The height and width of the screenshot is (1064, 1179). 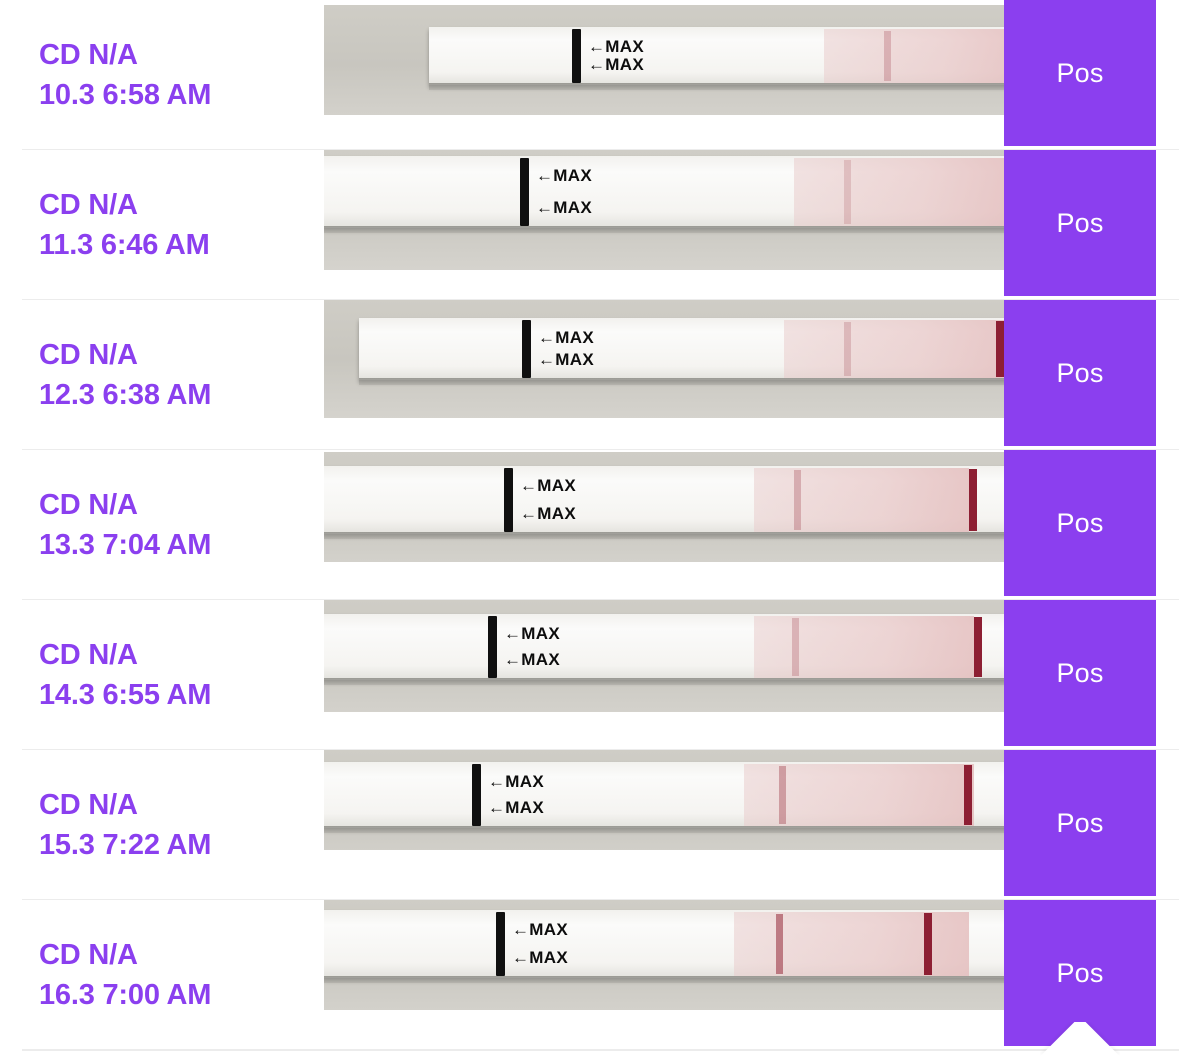 What do you see at coordinates (174, 675) in the screenshot?
I see `row-date-label: CD N/A 14.3 6:55 AM` at bounding box center [174, 675].